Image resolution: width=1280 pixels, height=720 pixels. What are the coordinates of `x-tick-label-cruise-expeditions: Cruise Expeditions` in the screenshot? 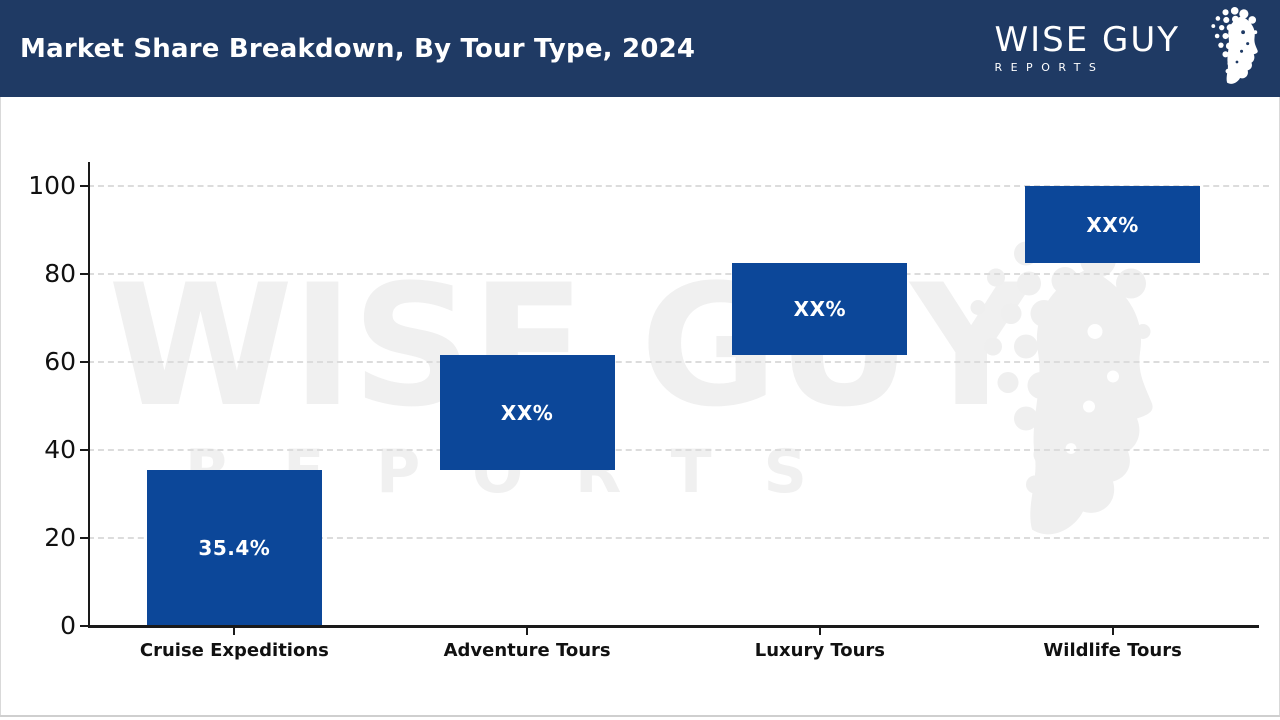 It's located at (234, 650).